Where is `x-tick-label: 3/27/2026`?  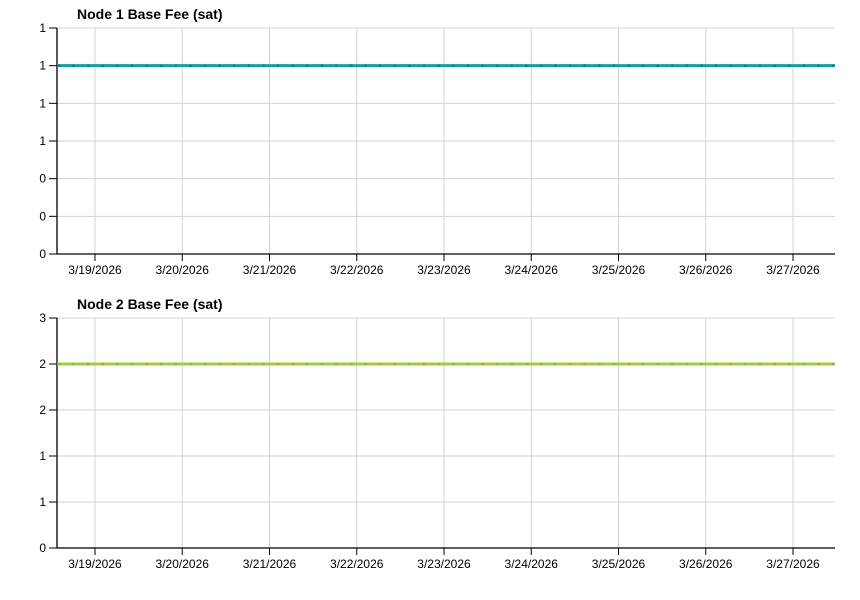 x-tick-label: 3/27/2026 is located at coordinates (793, 564).